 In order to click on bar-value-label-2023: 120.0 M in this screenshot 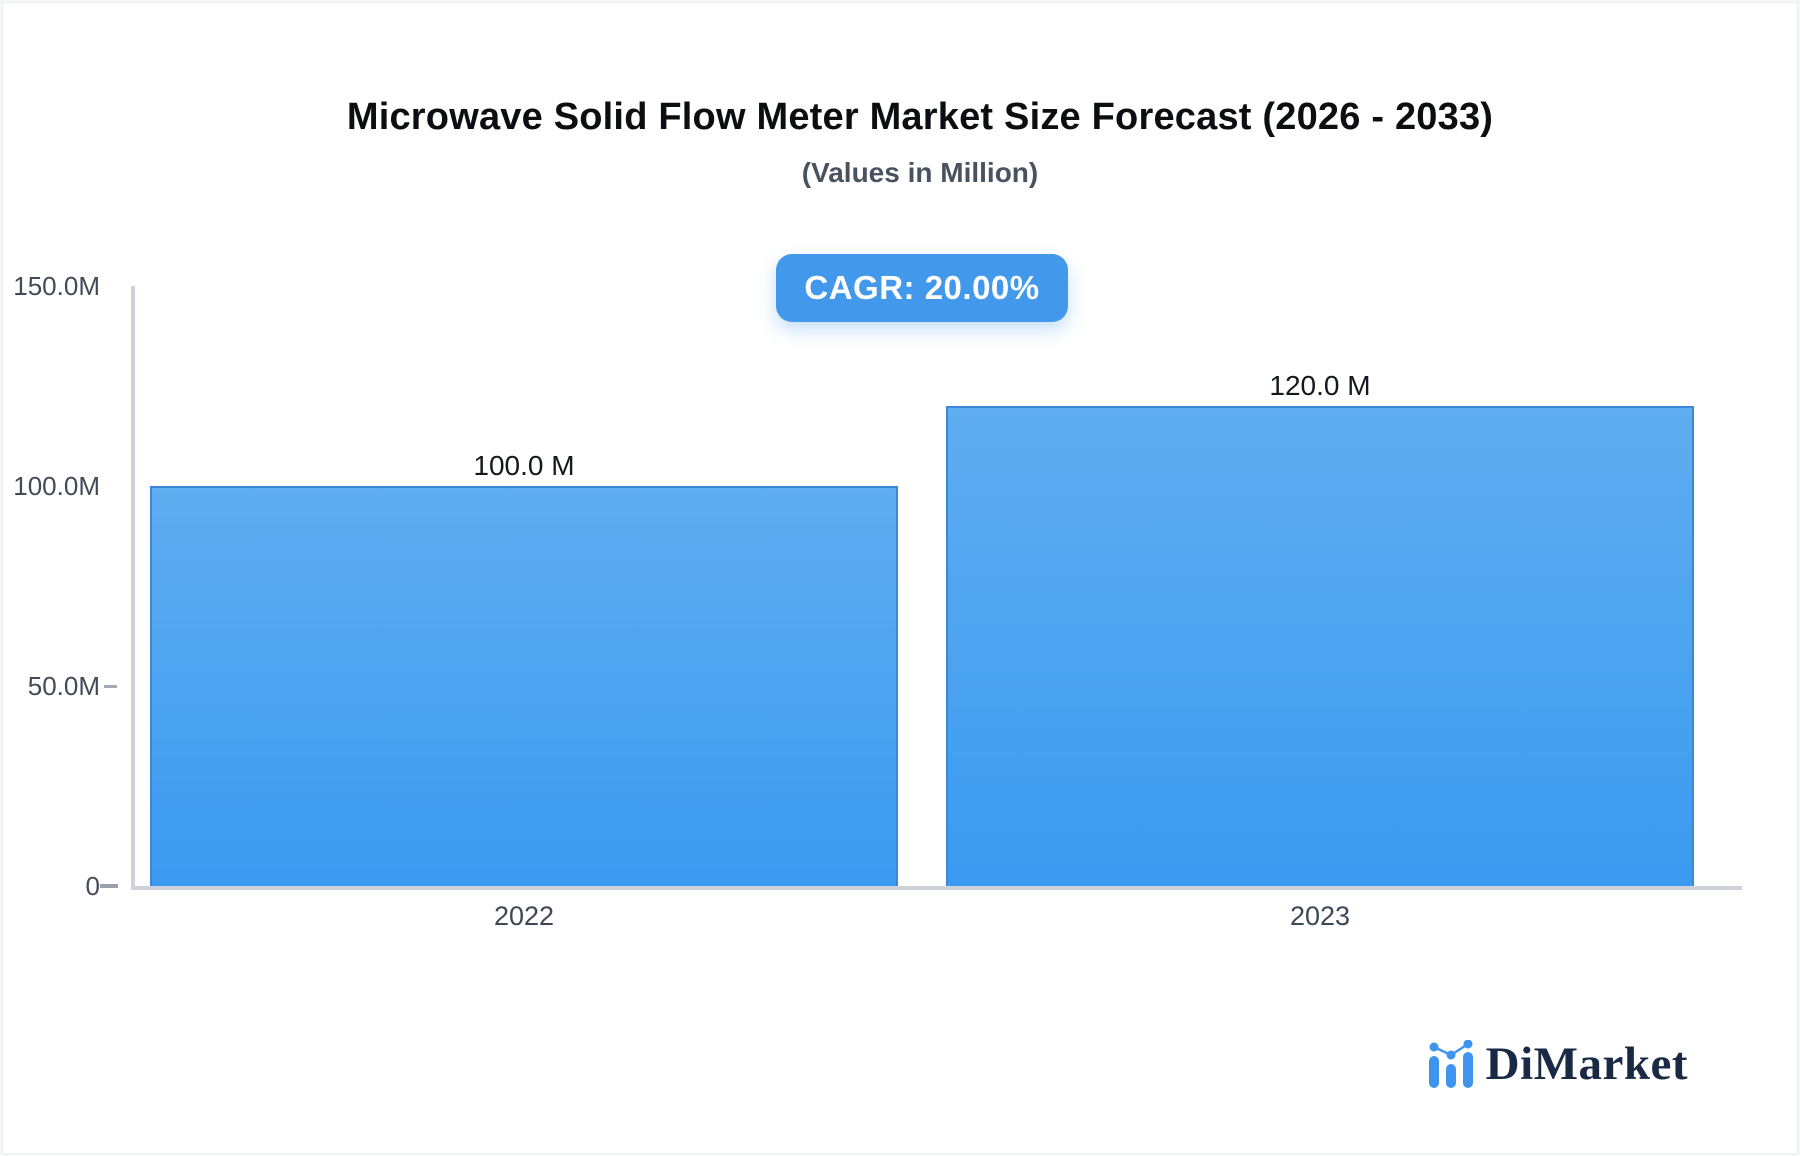, I will do `click(1320, 385)`.